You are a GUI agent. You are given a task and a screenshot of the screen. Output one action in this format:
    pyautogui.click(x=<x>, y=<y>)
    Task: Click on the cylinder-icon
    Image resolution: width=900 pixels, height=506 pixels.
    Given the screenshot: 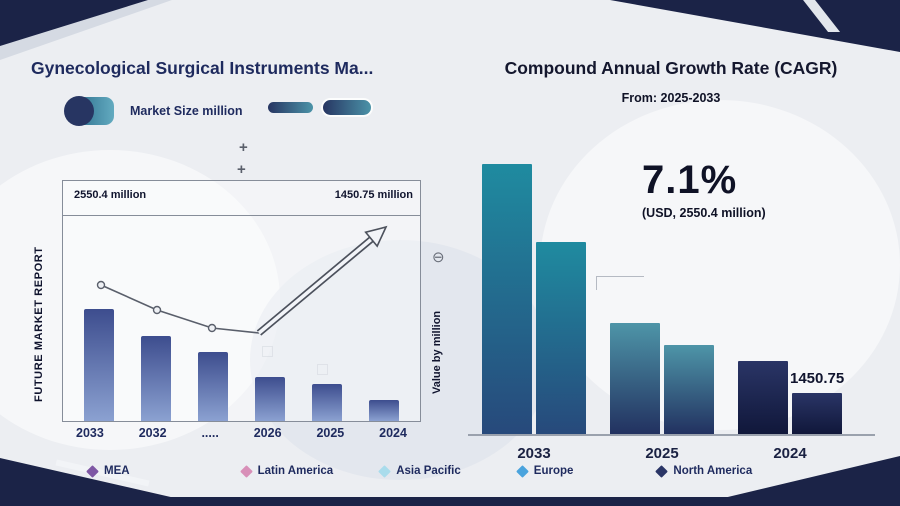 What is the action you would take?
    pyautogui.click(x=91, y=111)
    